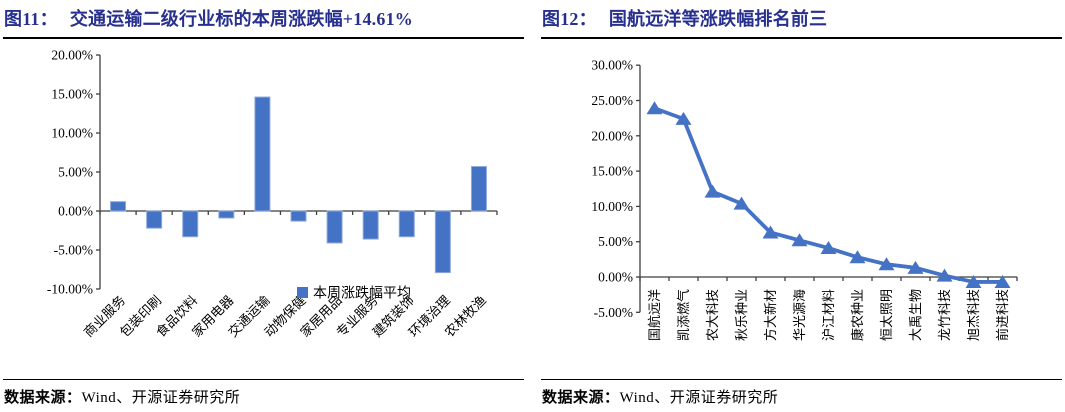 This screenshot has width=1065, height=412. Describe the element at coordinates (718, 19) in the screenshot. I see `figure-12-title-text: 国航远洋等涨跌幅排名前三` at that location.